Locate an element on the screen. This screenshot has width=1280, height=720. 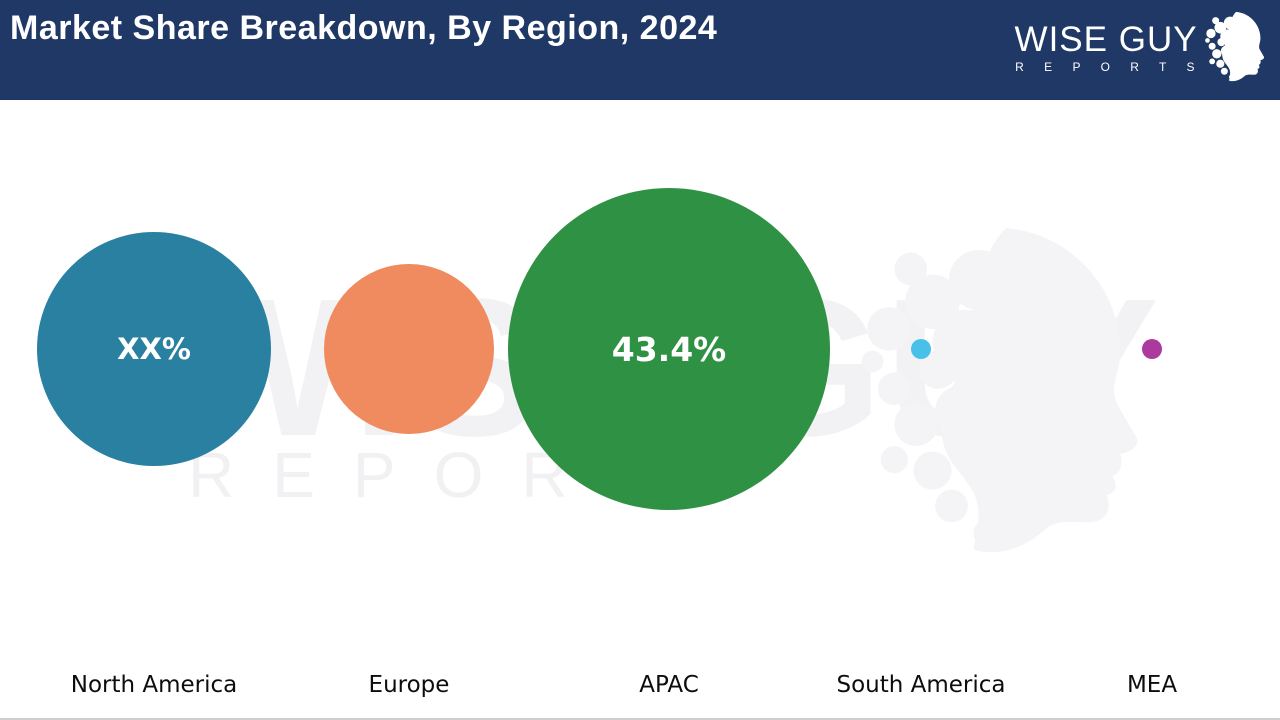
watermark-head-icon is located at coordinates (999, 390).